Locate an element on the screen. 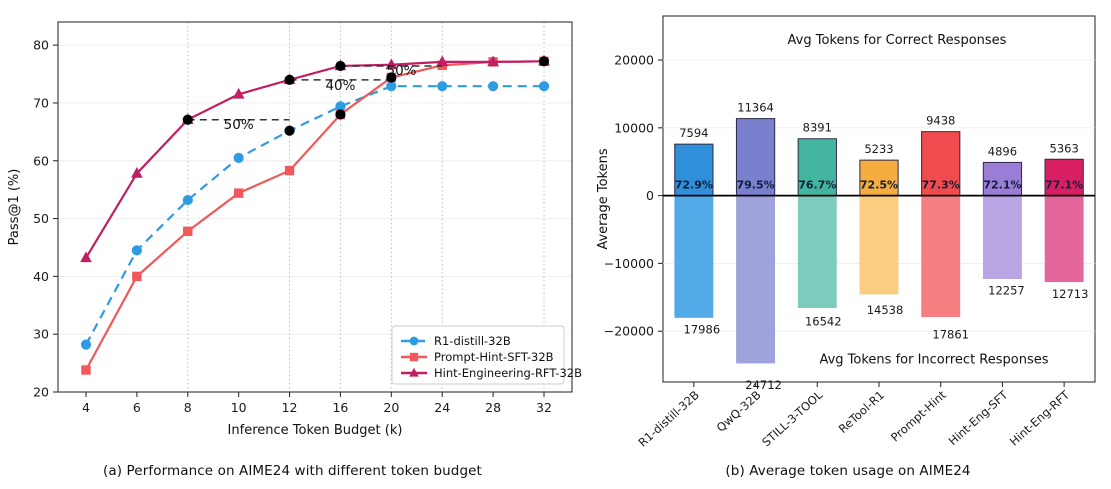 This screenshot has width=1111, height=489. svg-text: Inference Token Budget (k) is located at coordinates (315, 430).